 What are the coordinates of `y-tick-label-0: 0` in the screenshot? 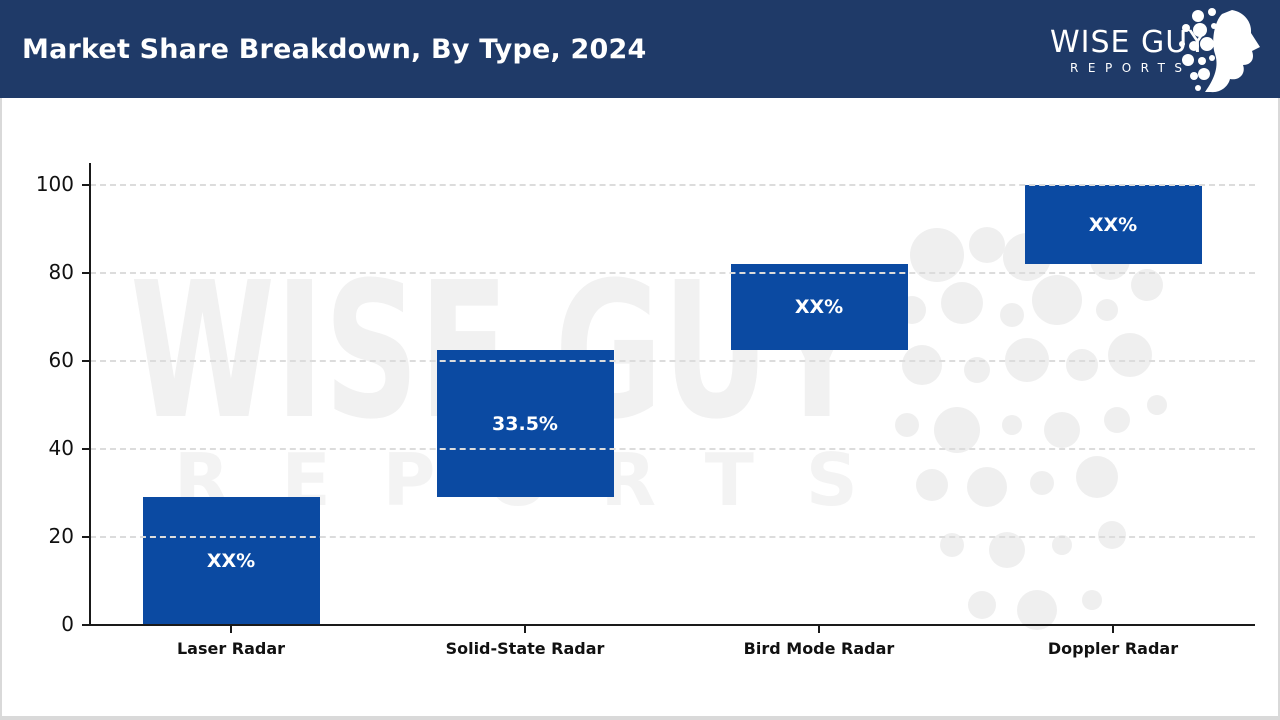 It's located at (67, 624).